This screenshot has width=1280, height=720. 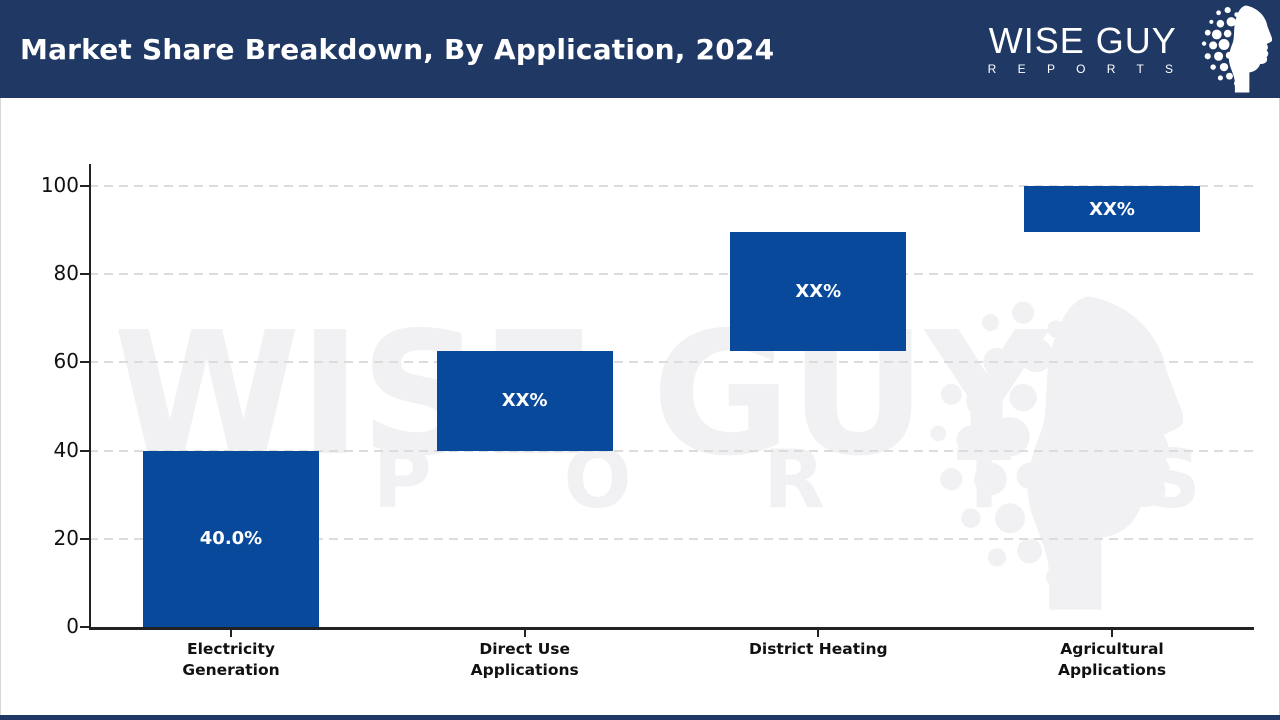 I want to click on category-label-1: Electricity Generation, so click(x=231, y=660).